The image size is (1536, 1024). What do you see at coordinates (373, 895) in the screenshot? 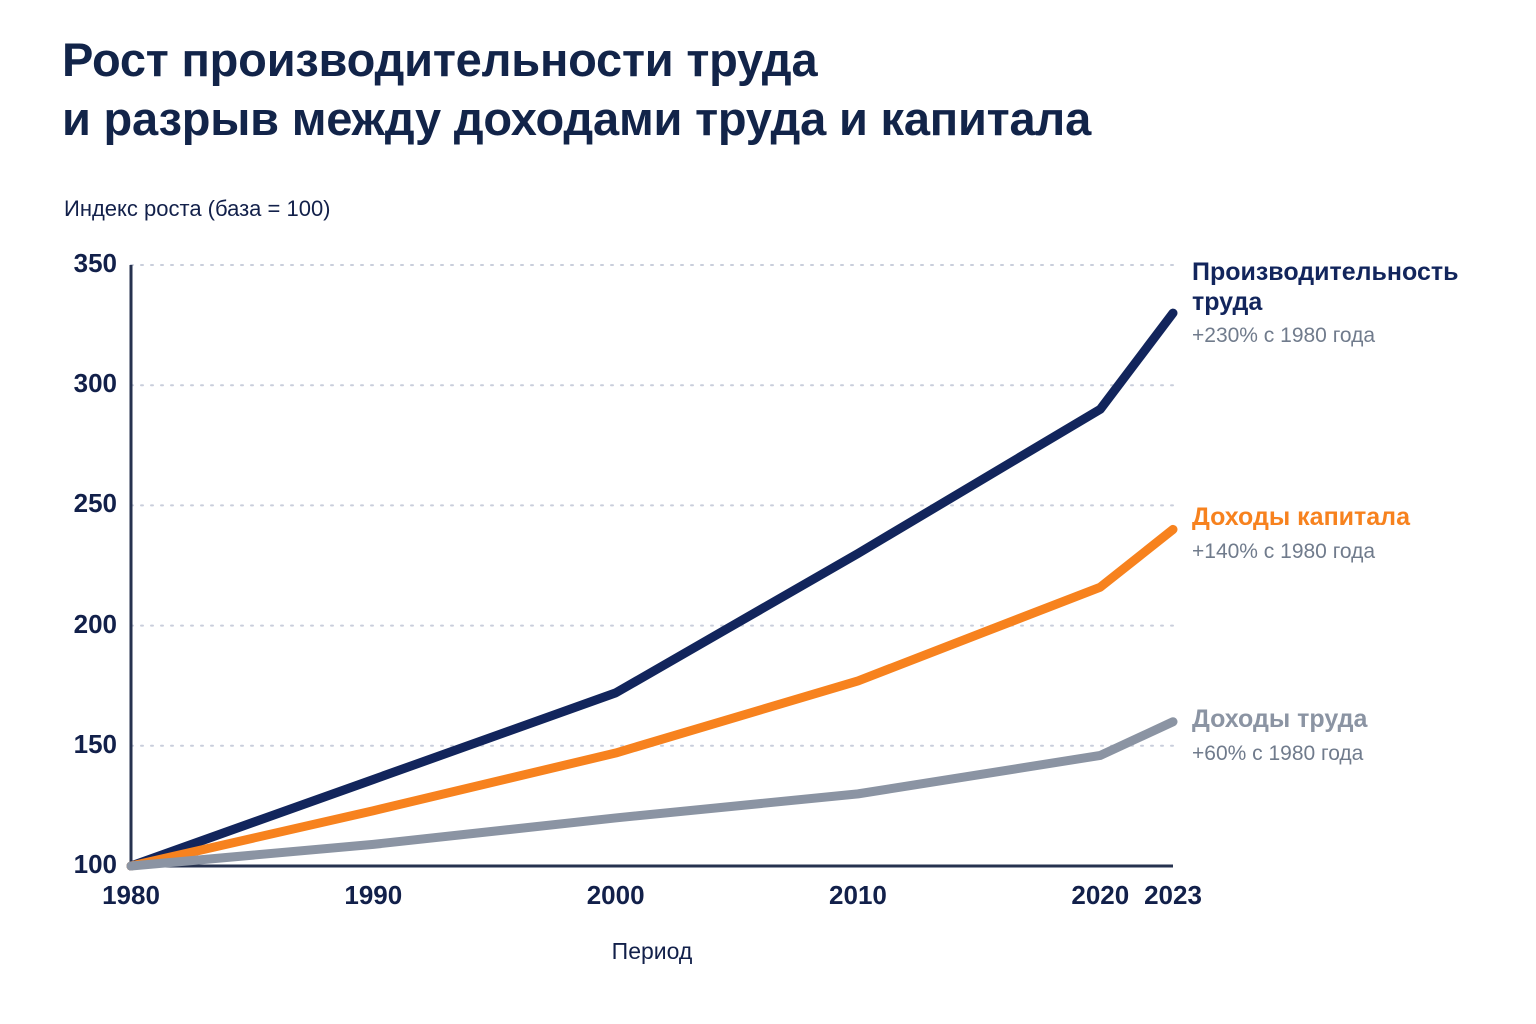
I see `x-tick-label: 1990` at bounding box center [373, 895].